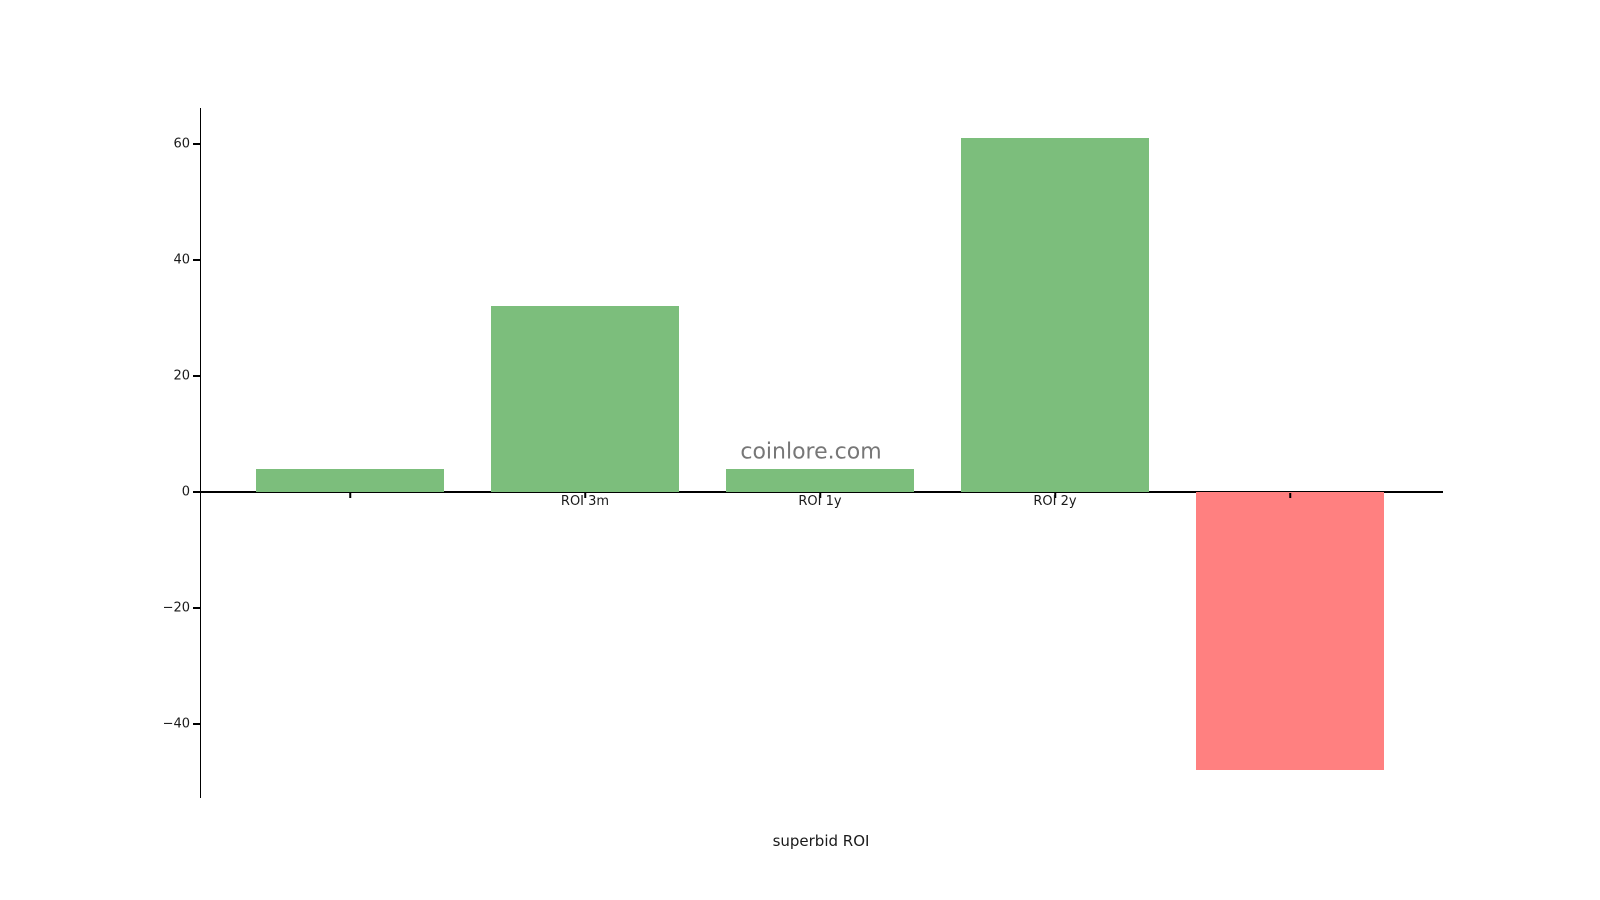 The width and height of the screenshot is (1600, 900). I want to click on bar-roi-2y, so click(1055, 315).